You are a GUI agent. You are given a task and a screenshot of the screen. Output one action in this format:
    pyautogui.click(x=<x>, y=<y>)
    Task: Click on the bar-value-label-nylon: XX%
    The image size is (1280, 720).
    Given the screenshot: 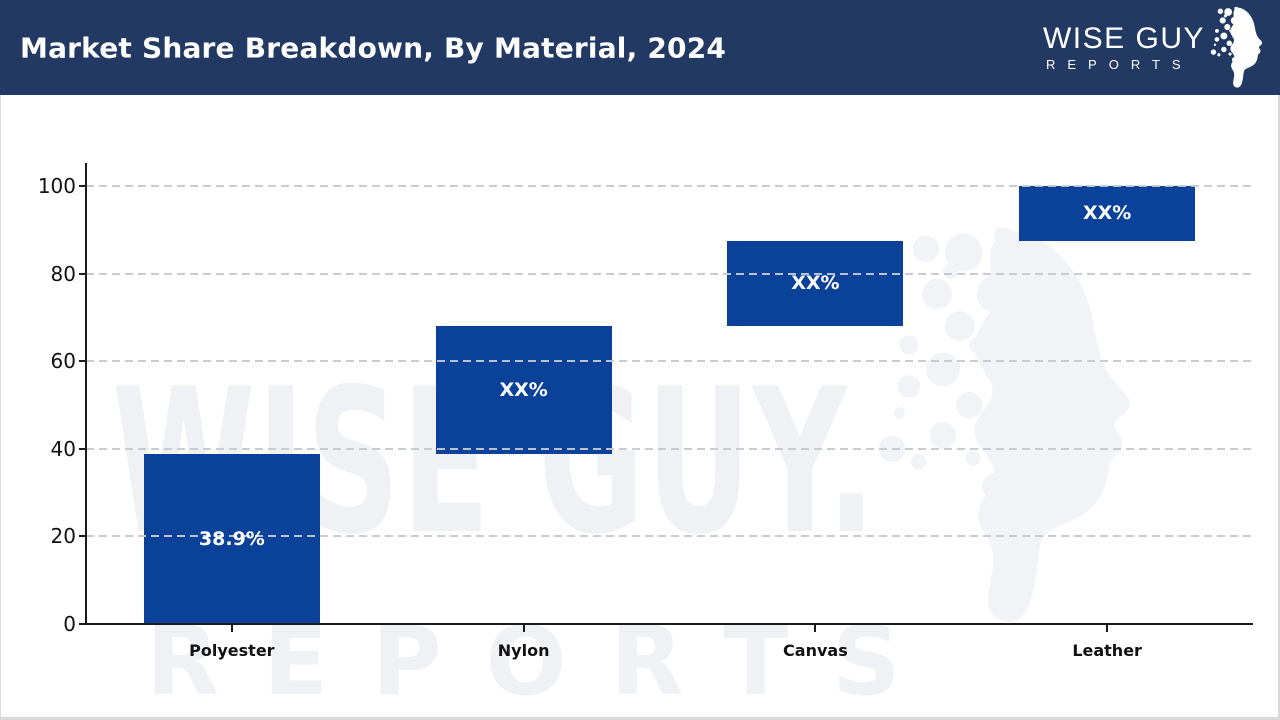 What is the action you would take?
    pyautogui.click(x=523, y=389)
    